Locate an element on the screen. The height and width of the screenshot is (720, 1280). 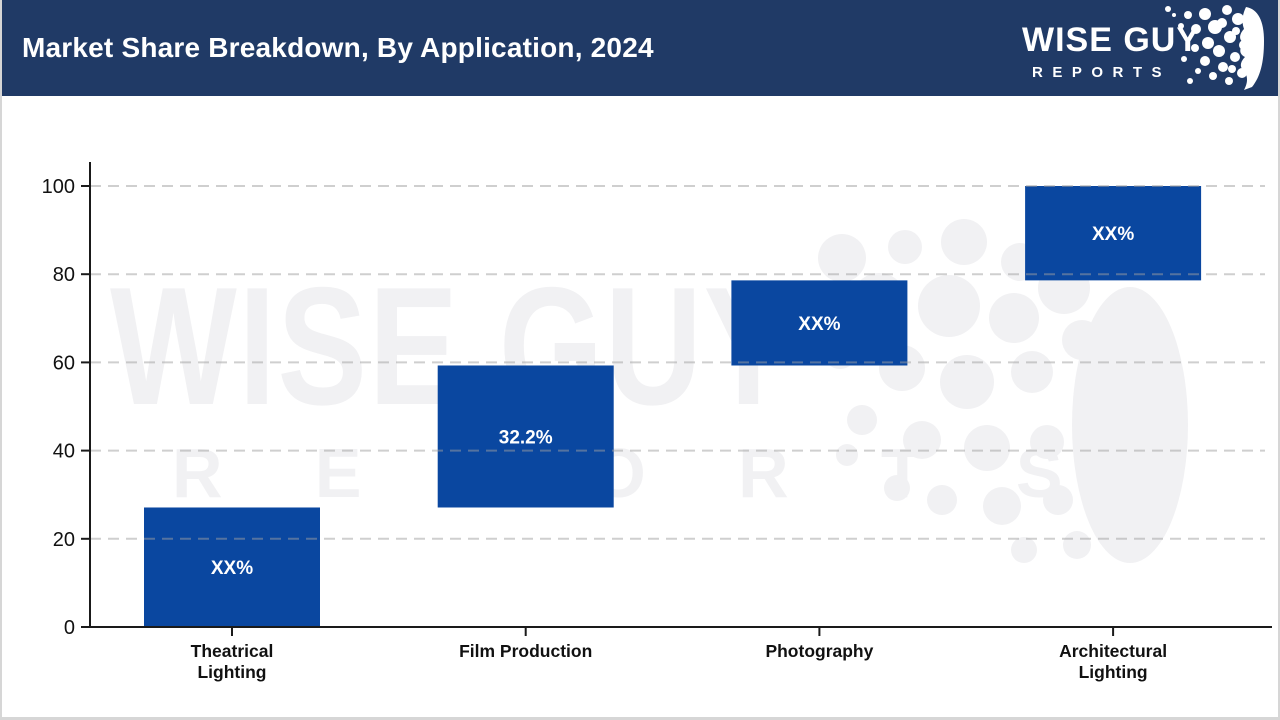
y-tick-label: 40 is located at coordinates (64, 452).